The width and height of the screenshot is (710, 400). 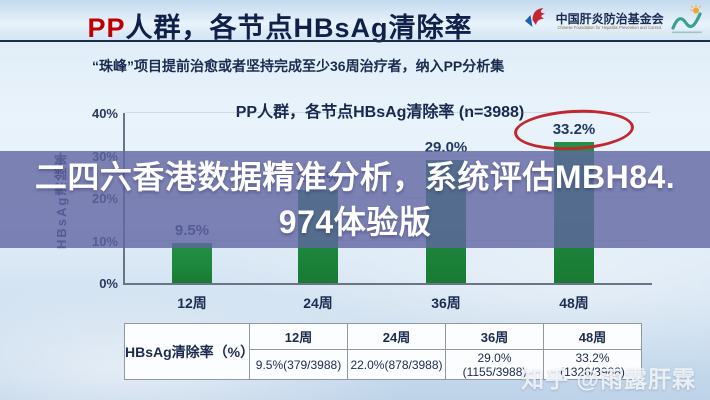 What do you see at coordinates (494, 336) in the screenshot?
I see `table-column-header: 36周` at bounding box center [494, 336].